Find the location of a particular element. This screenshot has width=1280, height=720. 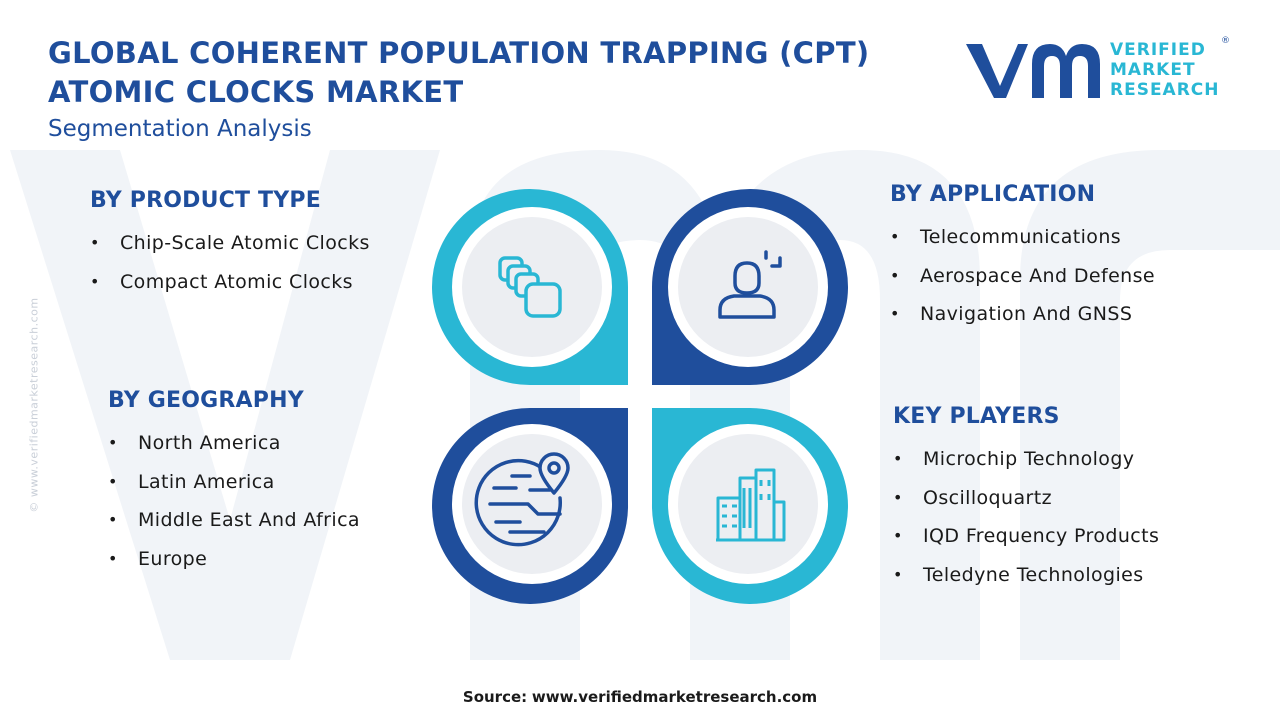

logo-registered-mark: ® is located at coordinates (1225, 41).